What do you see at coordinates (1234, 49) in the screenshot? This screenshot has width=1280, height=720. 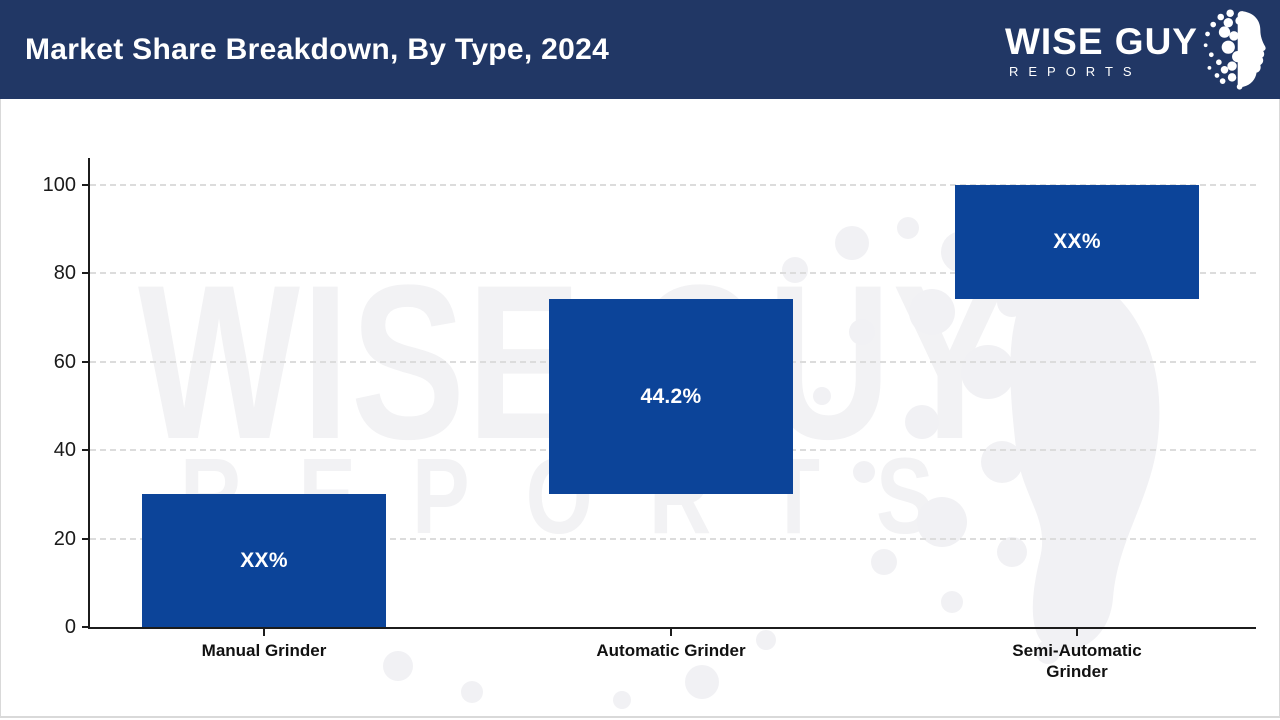 I see `face-profile-icon` at bounding box center [1234, 49].